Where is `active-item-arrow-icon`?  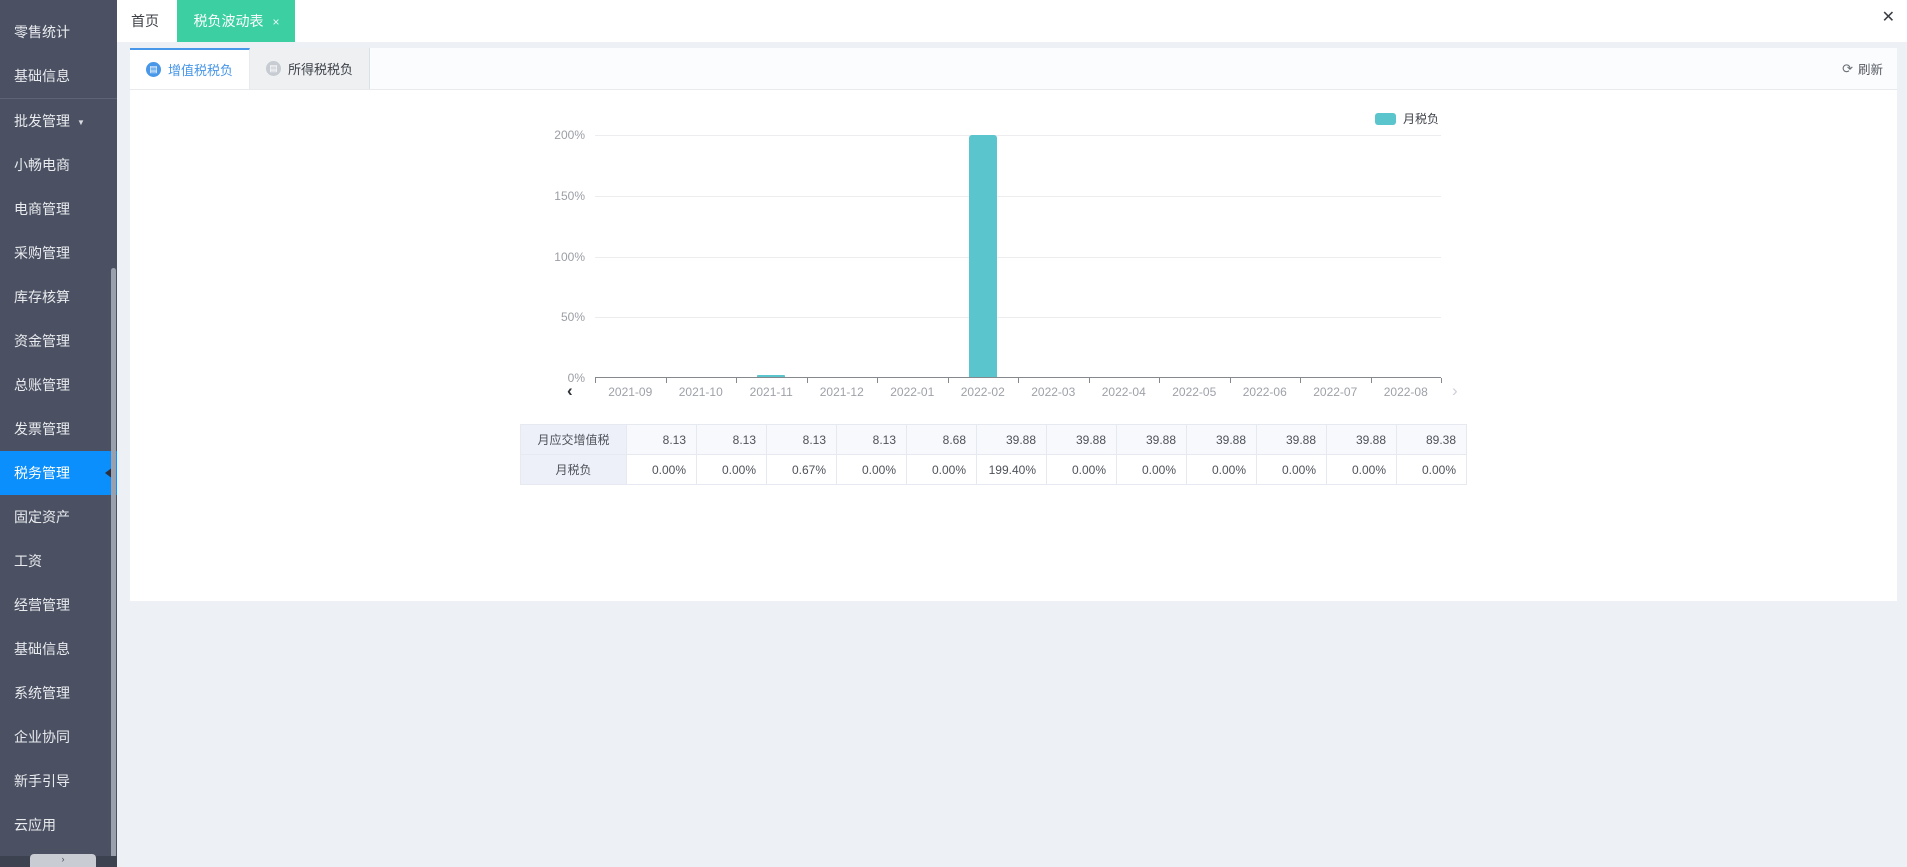 active-item-arrow-icon is located at coordinates (109, 473).